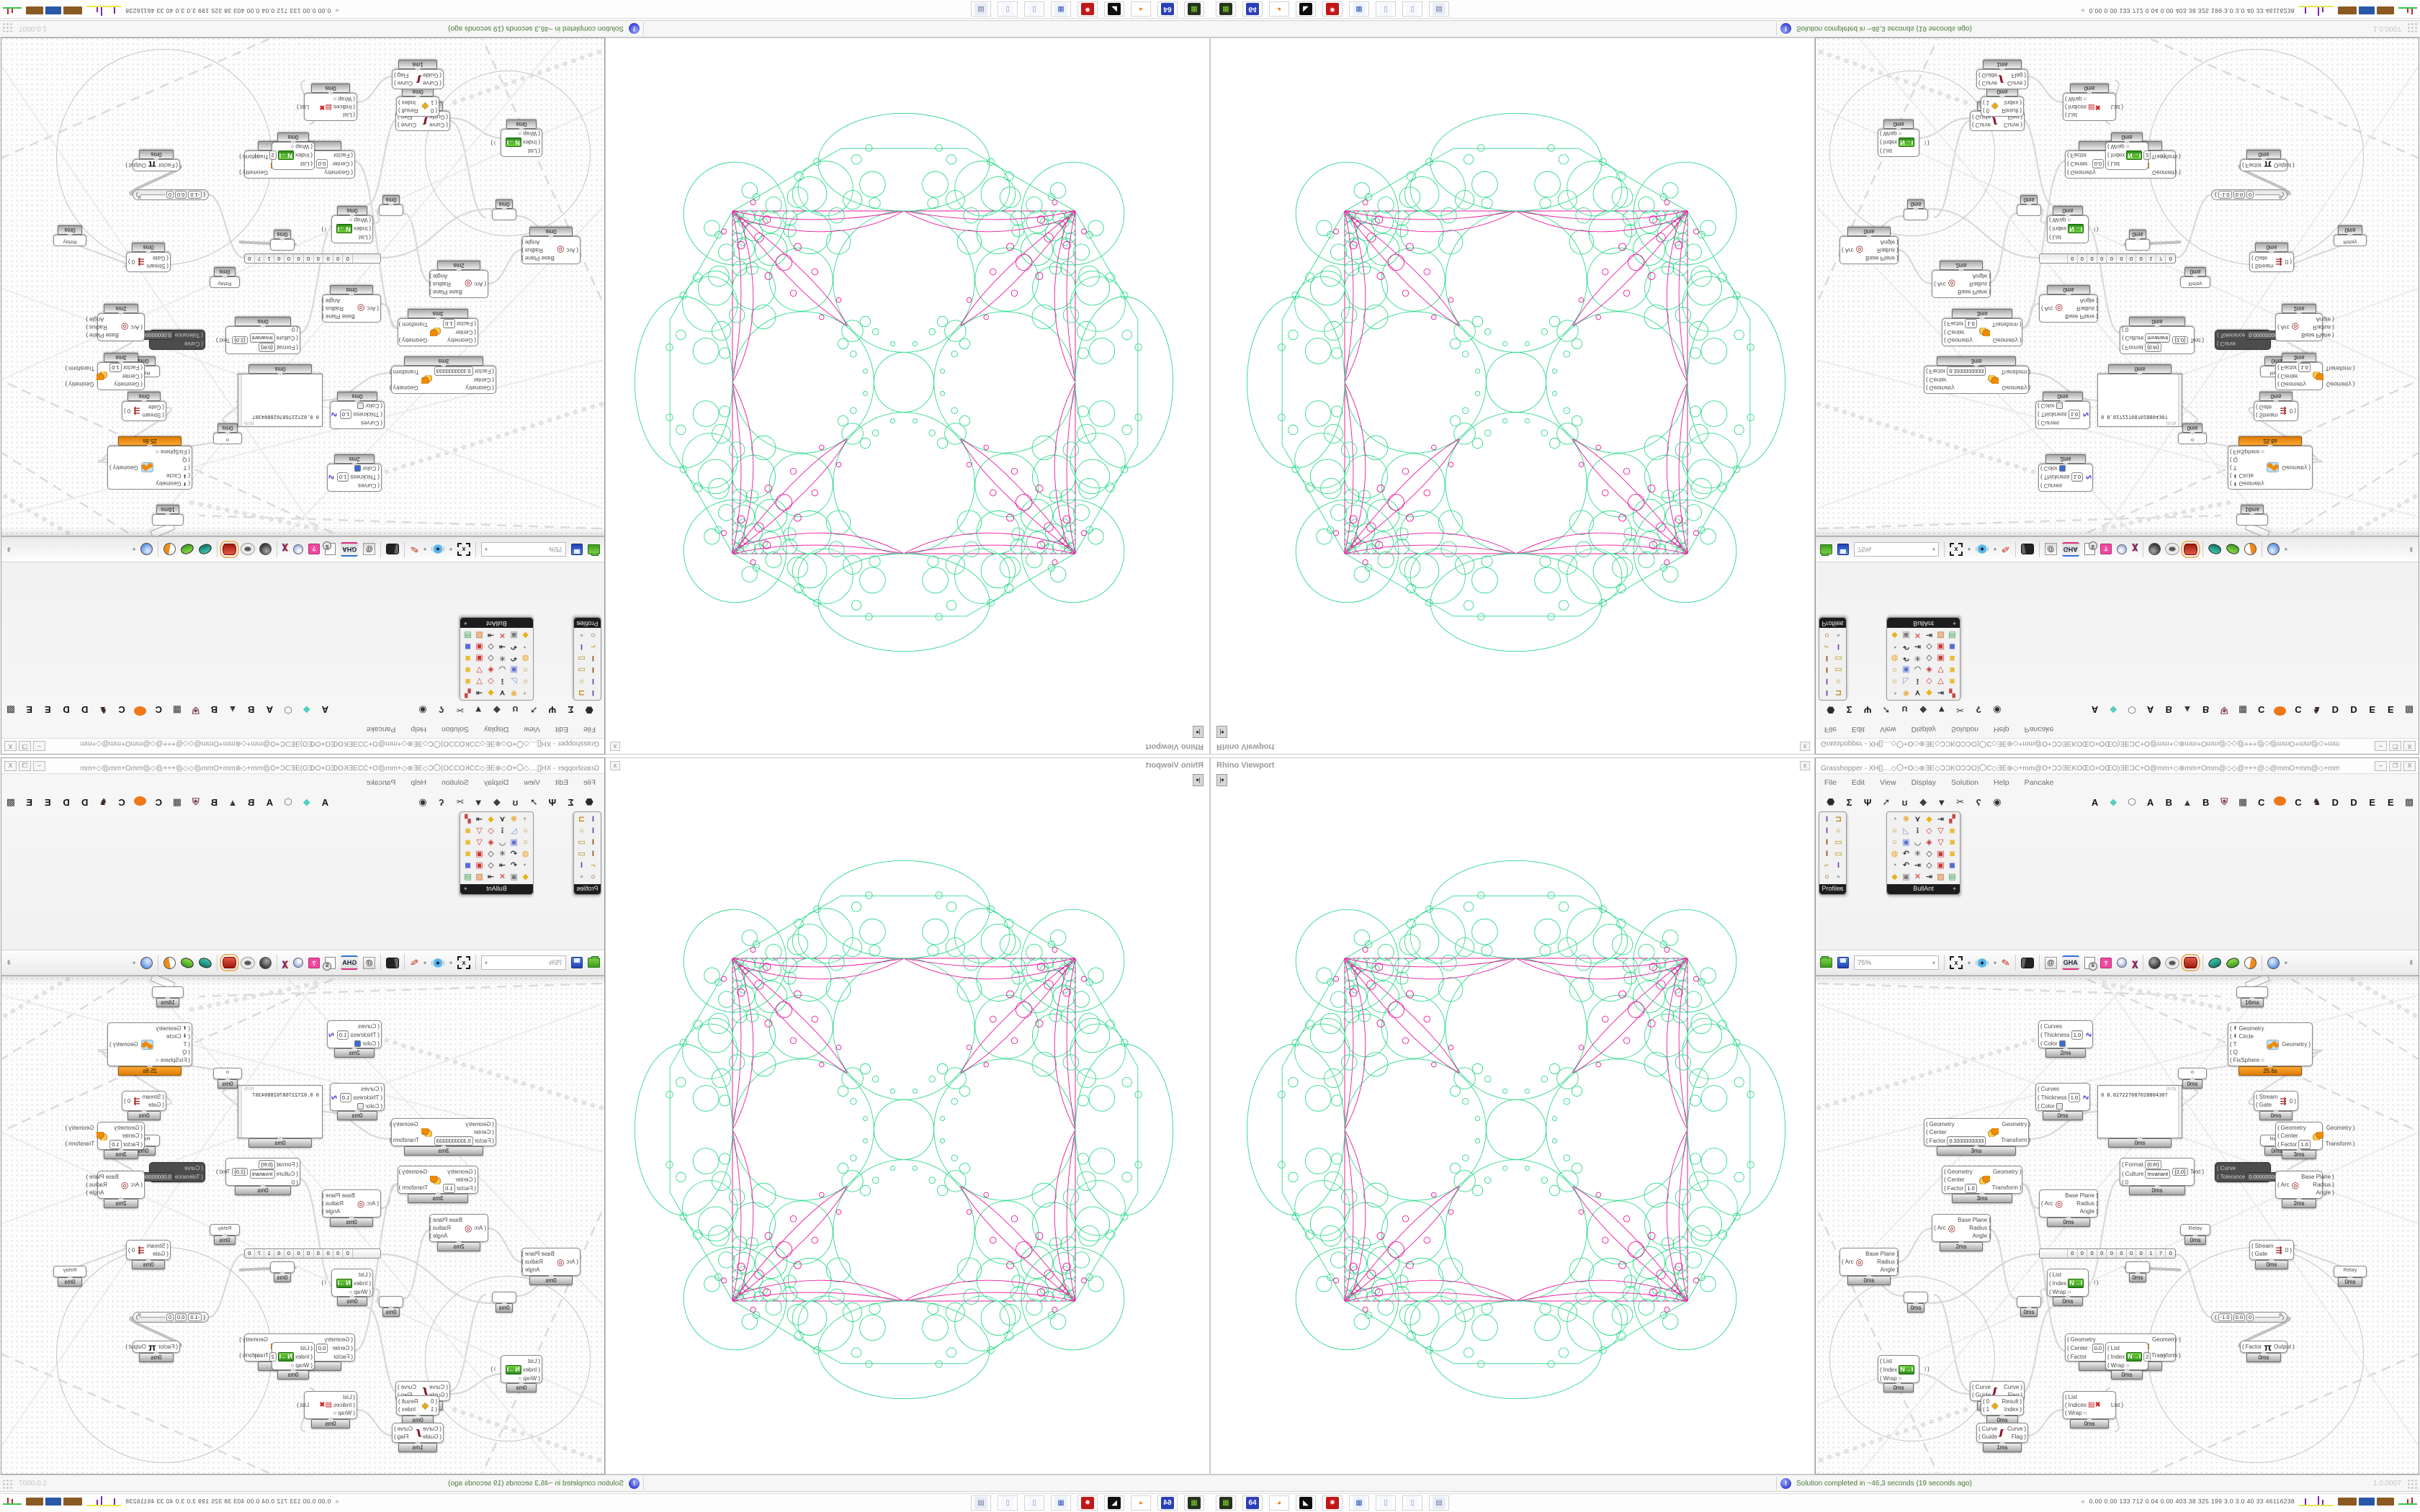 Image resolution: width=2420 pixels, height=1512 pixels. What do you see at coordinates (514, 819) in the screenshot?
I see `palette-icon: ❋` at bounding box center [514, 819].